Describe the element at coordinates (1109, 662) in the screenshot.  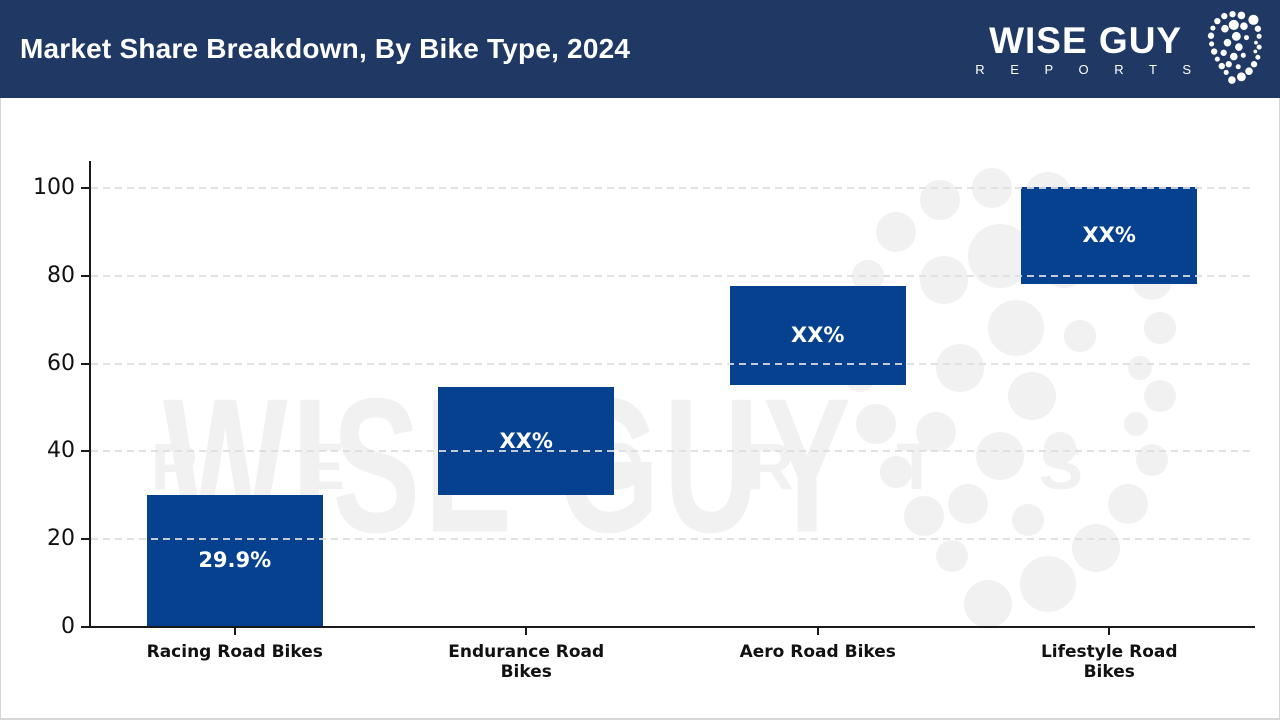
I see `x-category-label: Lifestyle Road Bikes` at that location.